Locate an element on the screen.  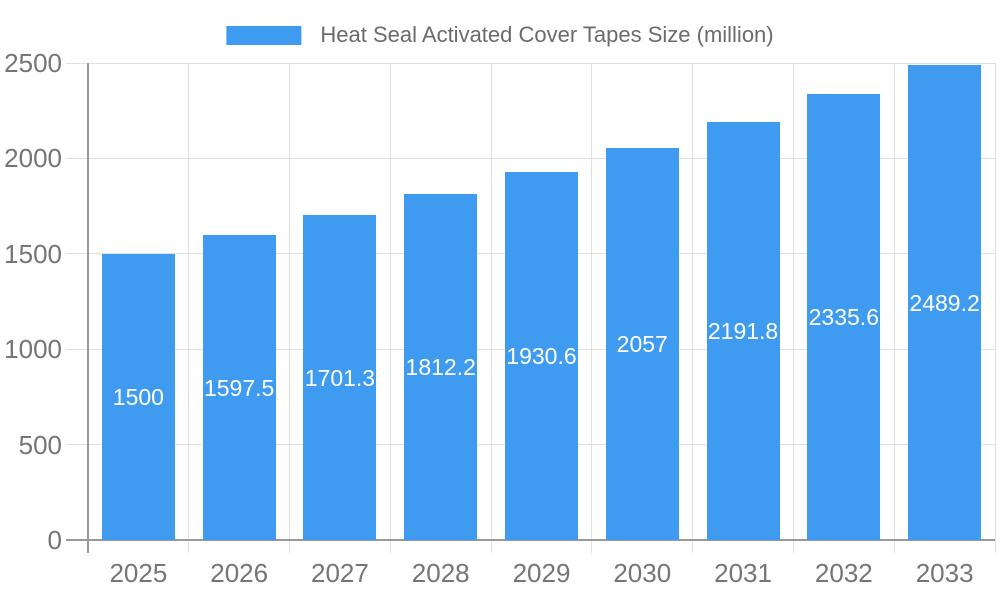
y-axis-tick-label: 0 is located at coordinates (54, 540).